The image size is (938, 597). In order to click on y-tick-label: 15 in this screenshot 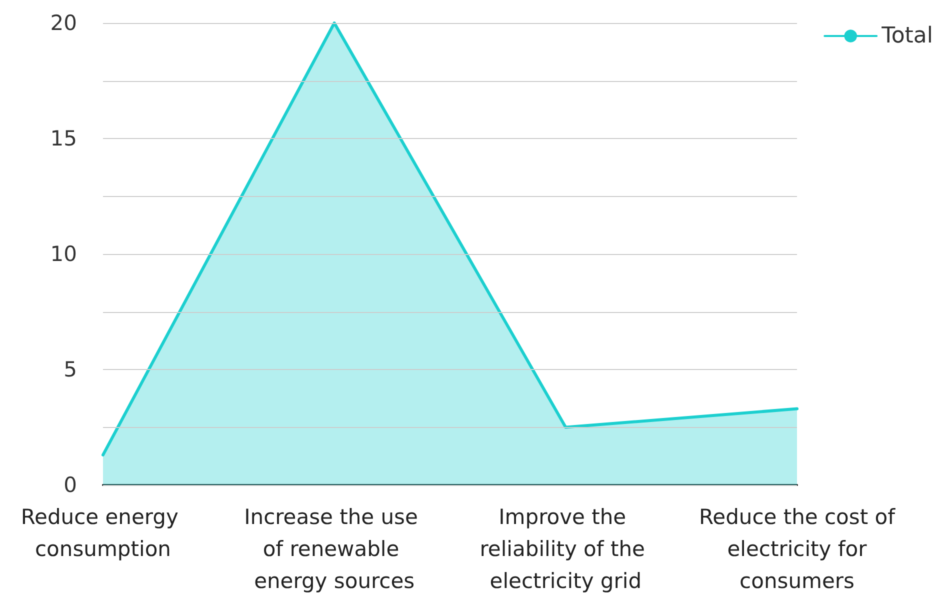, I will do `click(63, 138)`.